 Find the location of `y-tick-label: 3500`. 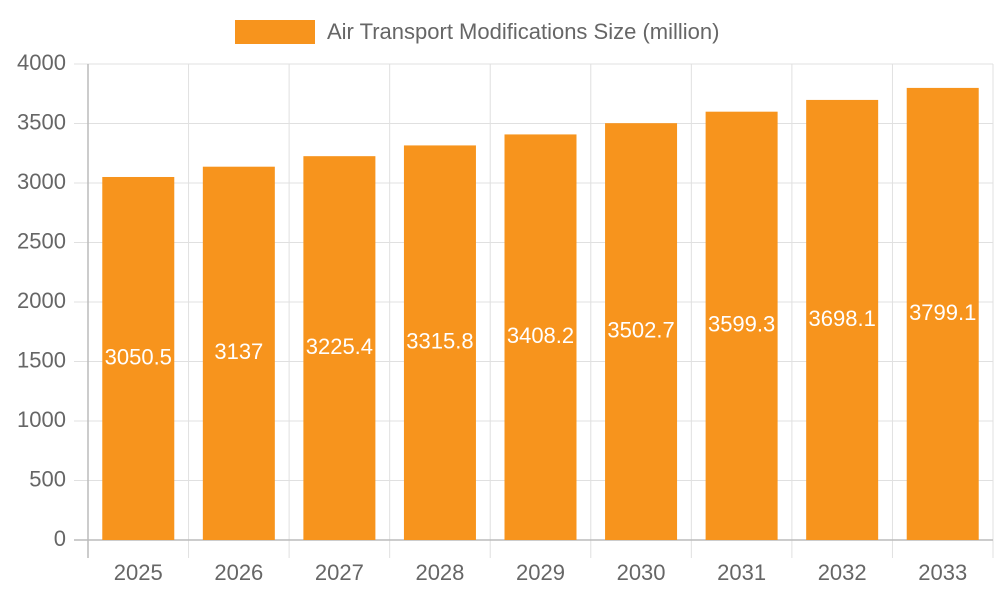

y-tick-label: 3500 is located at coordinates (41, 121).